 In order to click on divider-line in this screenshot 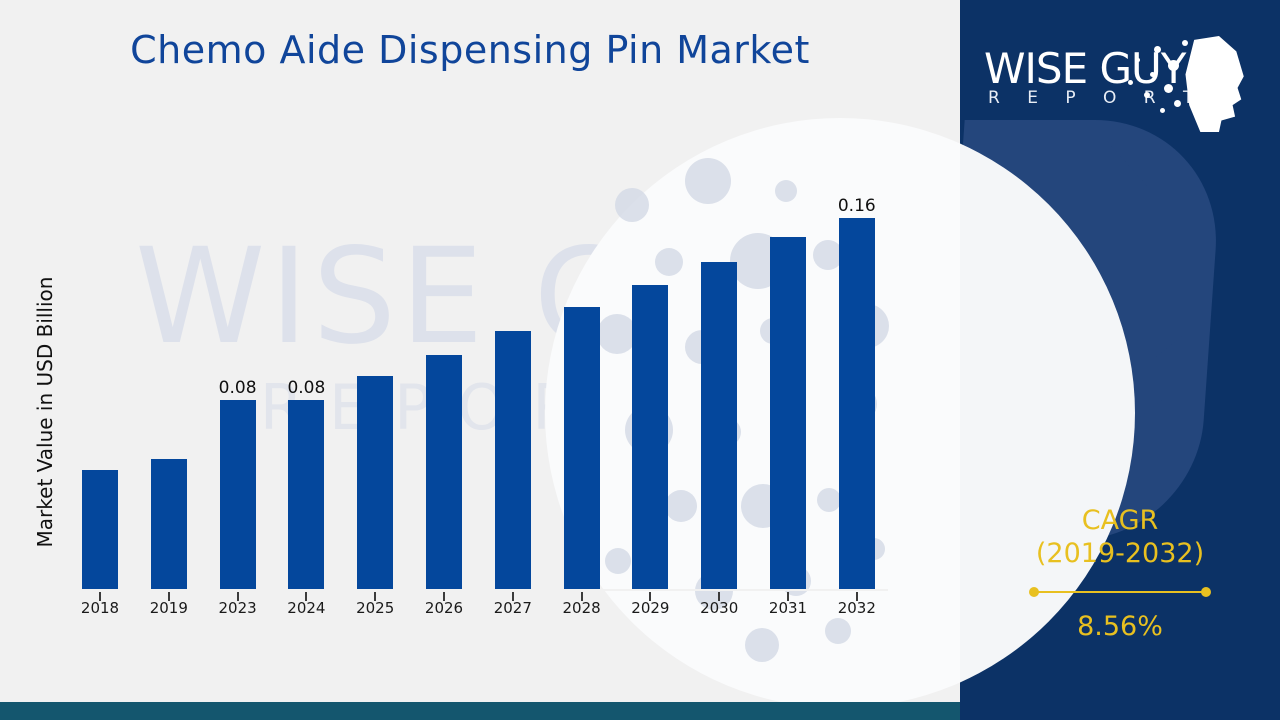, I will do `click(1120, 591)`.